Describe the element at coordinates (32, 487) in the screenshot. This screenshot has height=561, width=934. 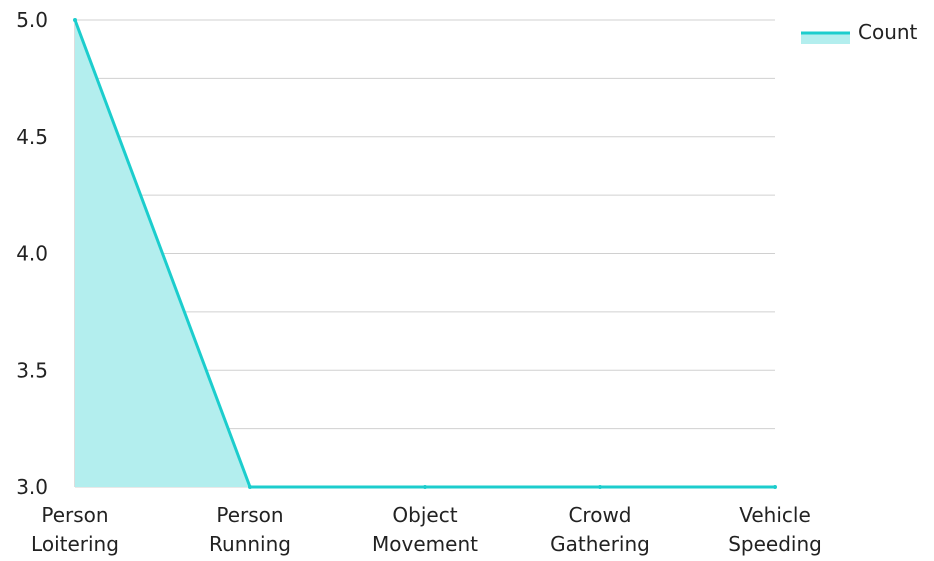
I see `y-tick-label: 3.0` at that location.